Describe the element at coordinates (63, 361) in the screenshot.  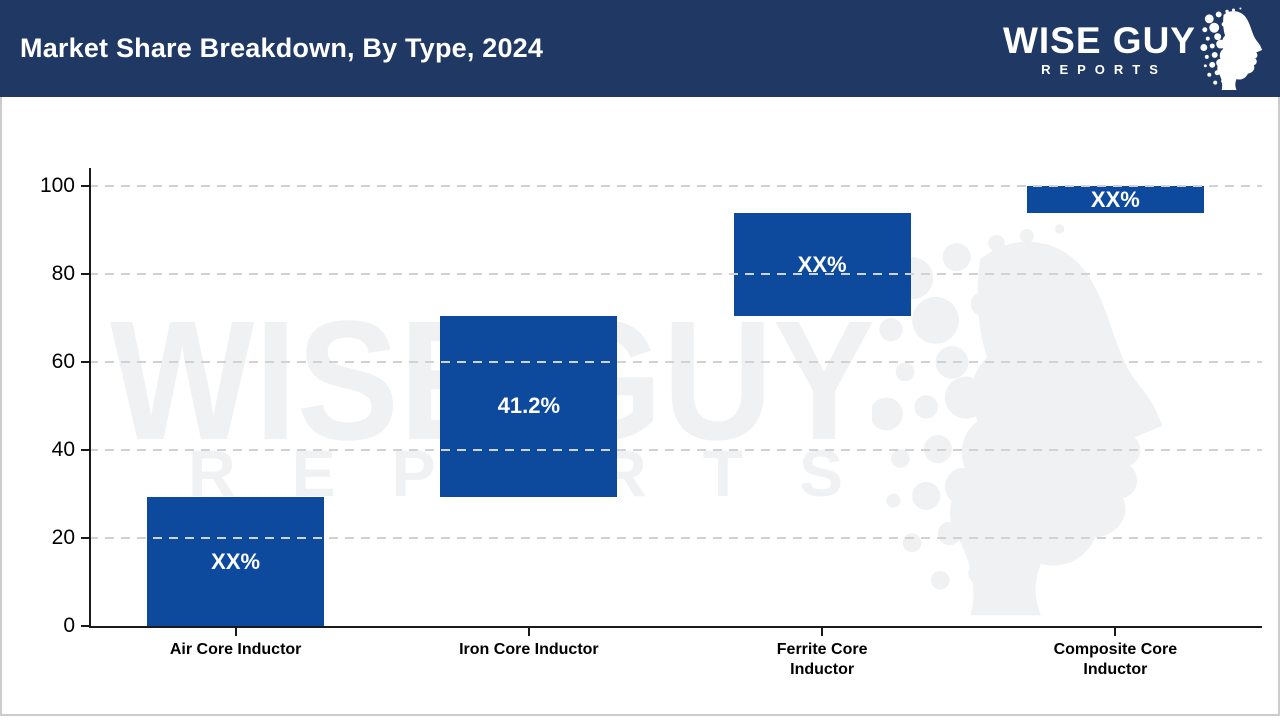
I see `y-axis-tick-label: 60` at that location.